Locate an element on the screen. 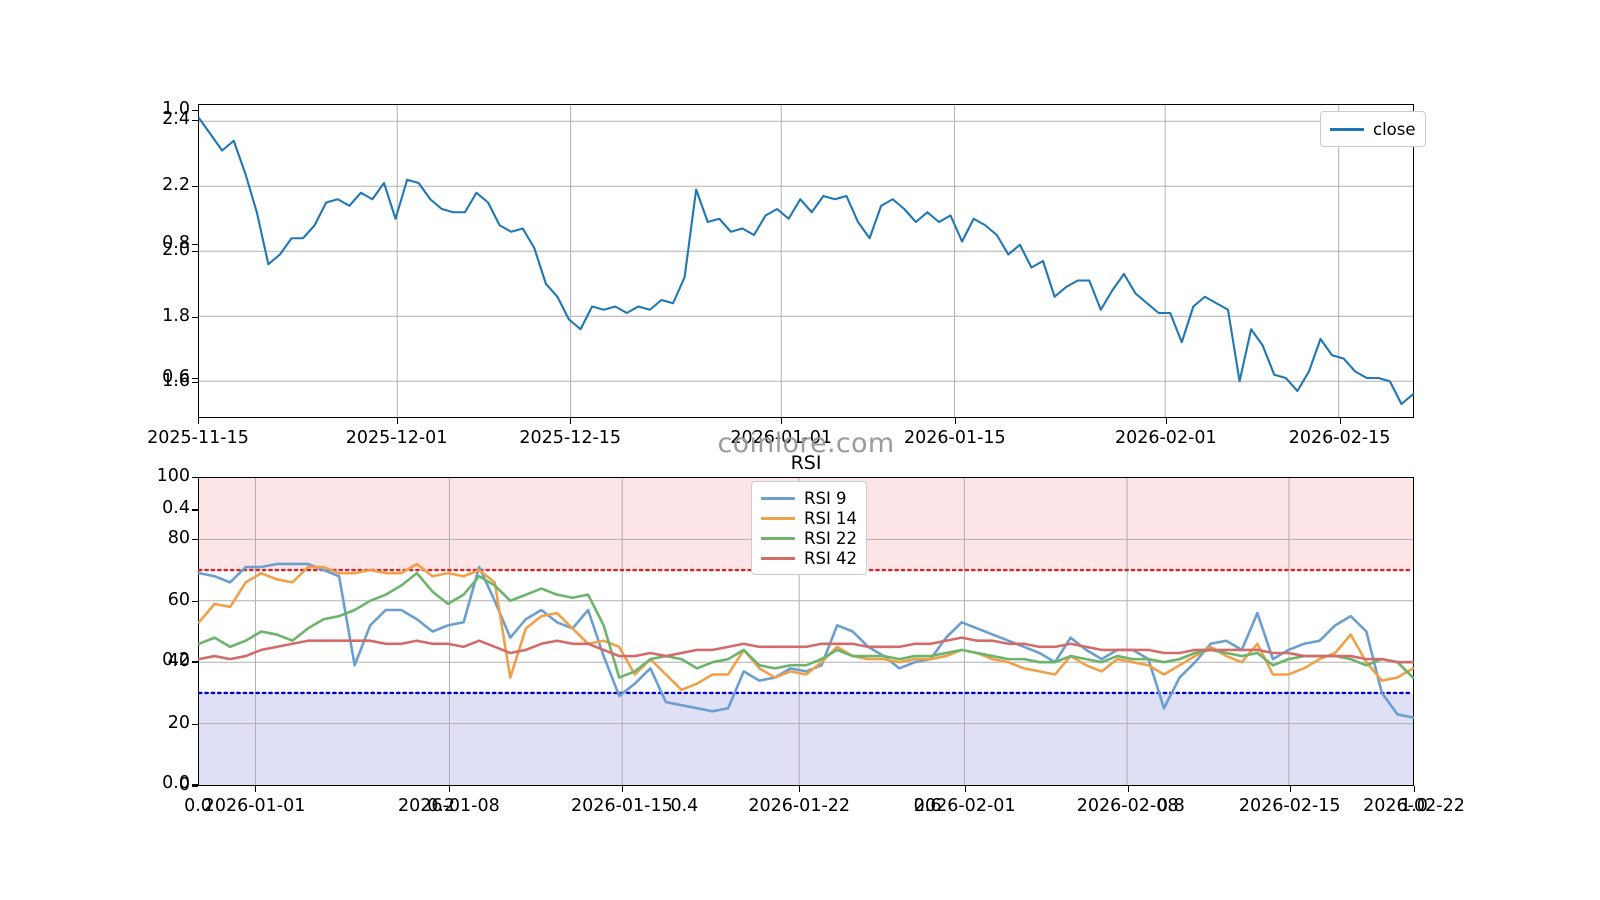 This screenshot has width=1600, height=900. rsi-x-tick-label: 2026-01-15 is located at coordinates (622, 806).